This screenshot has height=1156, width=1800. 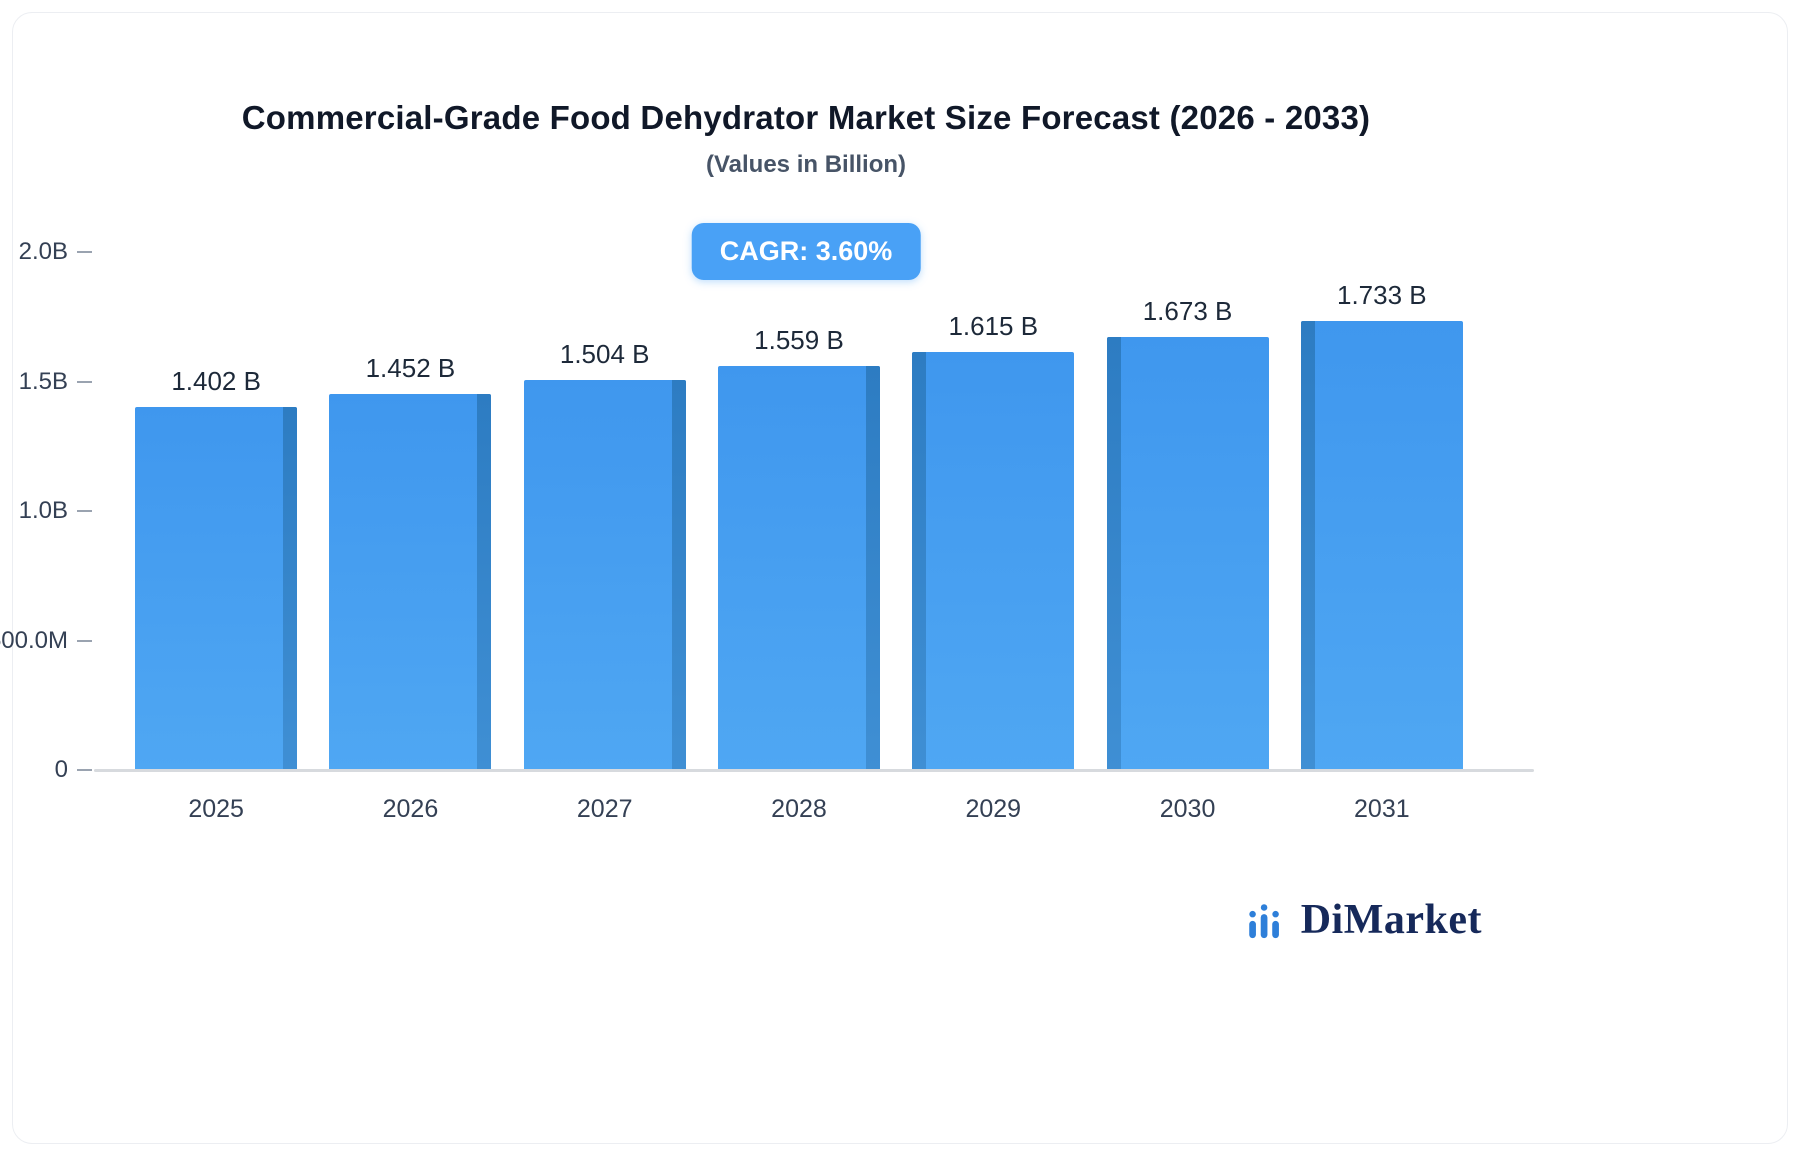 I want to click on bar-value-label: 1.733 B, so click(x=1382, y=295).